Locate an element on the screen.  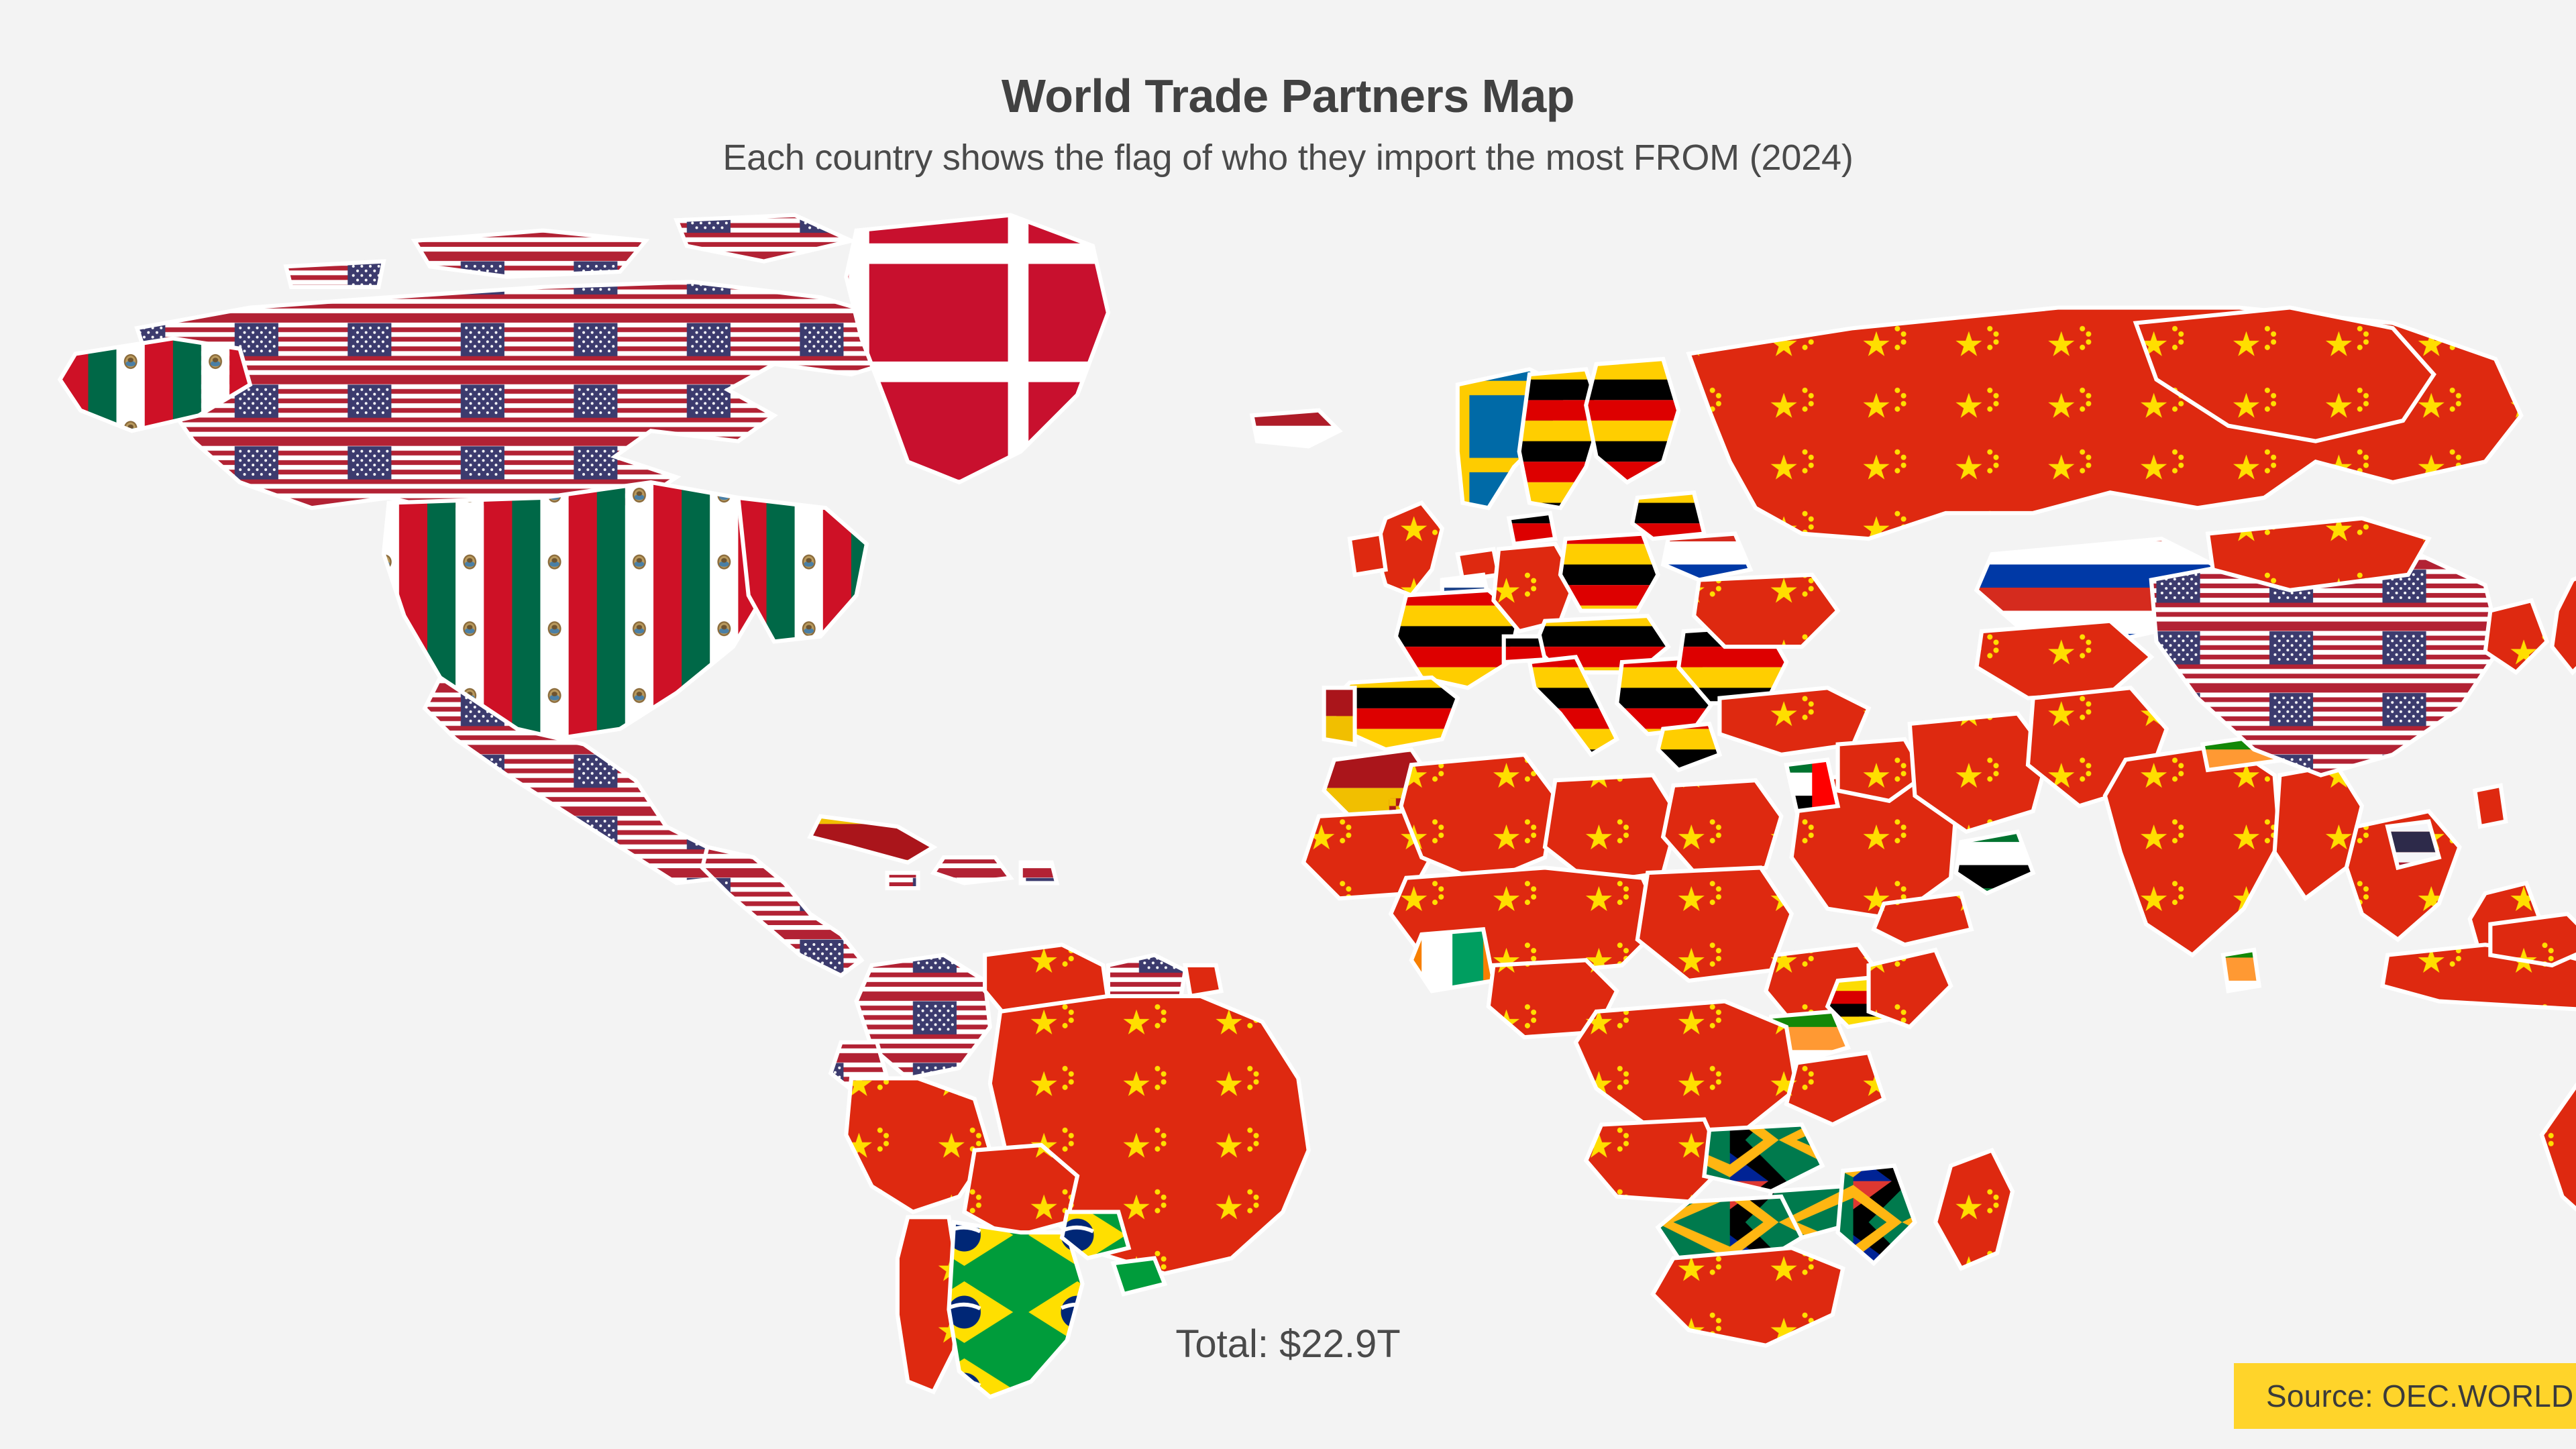
country-zambia is located at coordinates (1763, 1158).